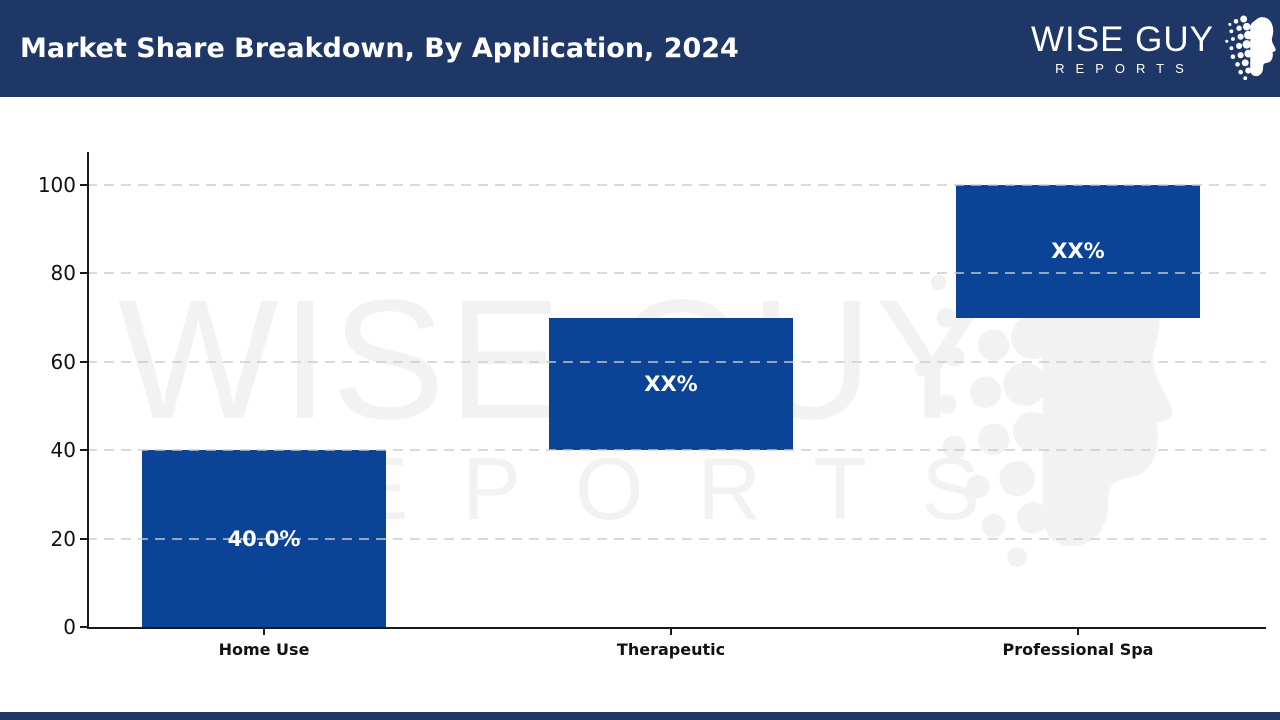 The image size is (1280, 720). I want to click on logo-text: WISE GUY REPORTS, so click(1122, 48).